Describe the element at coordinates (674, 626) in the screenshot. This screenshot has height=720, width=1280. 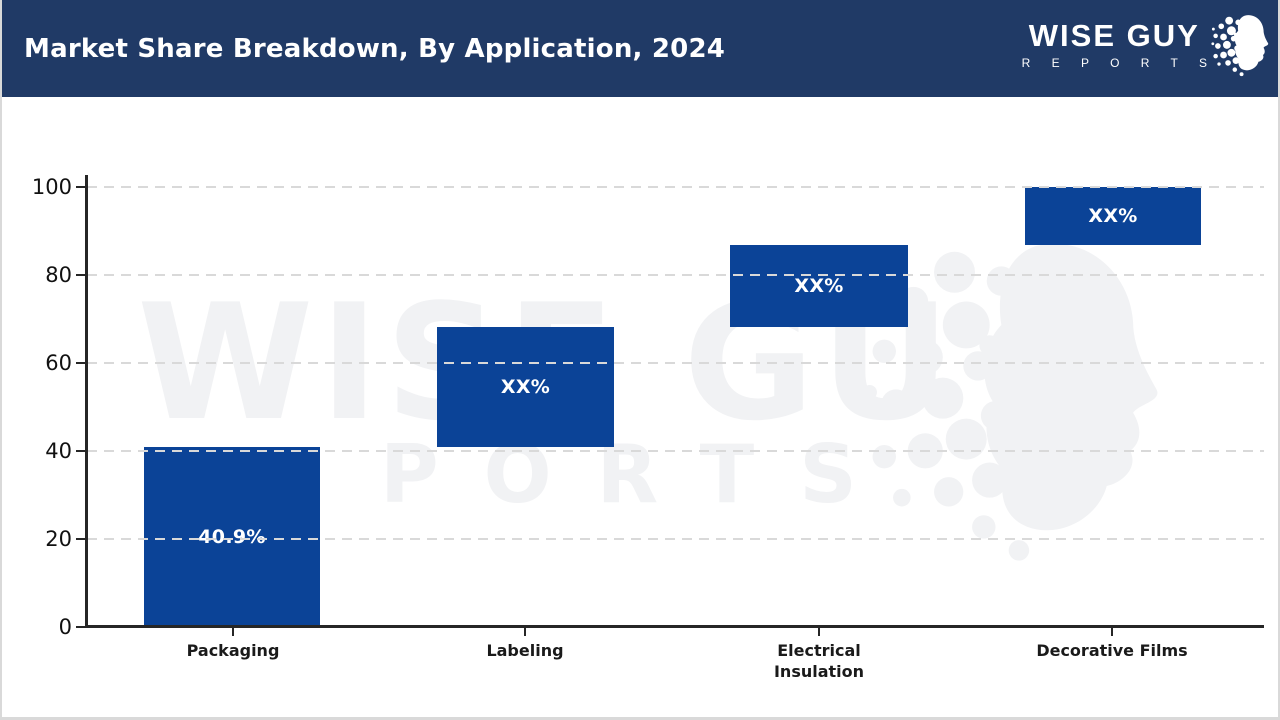
I see `x-axis-line` at that location.